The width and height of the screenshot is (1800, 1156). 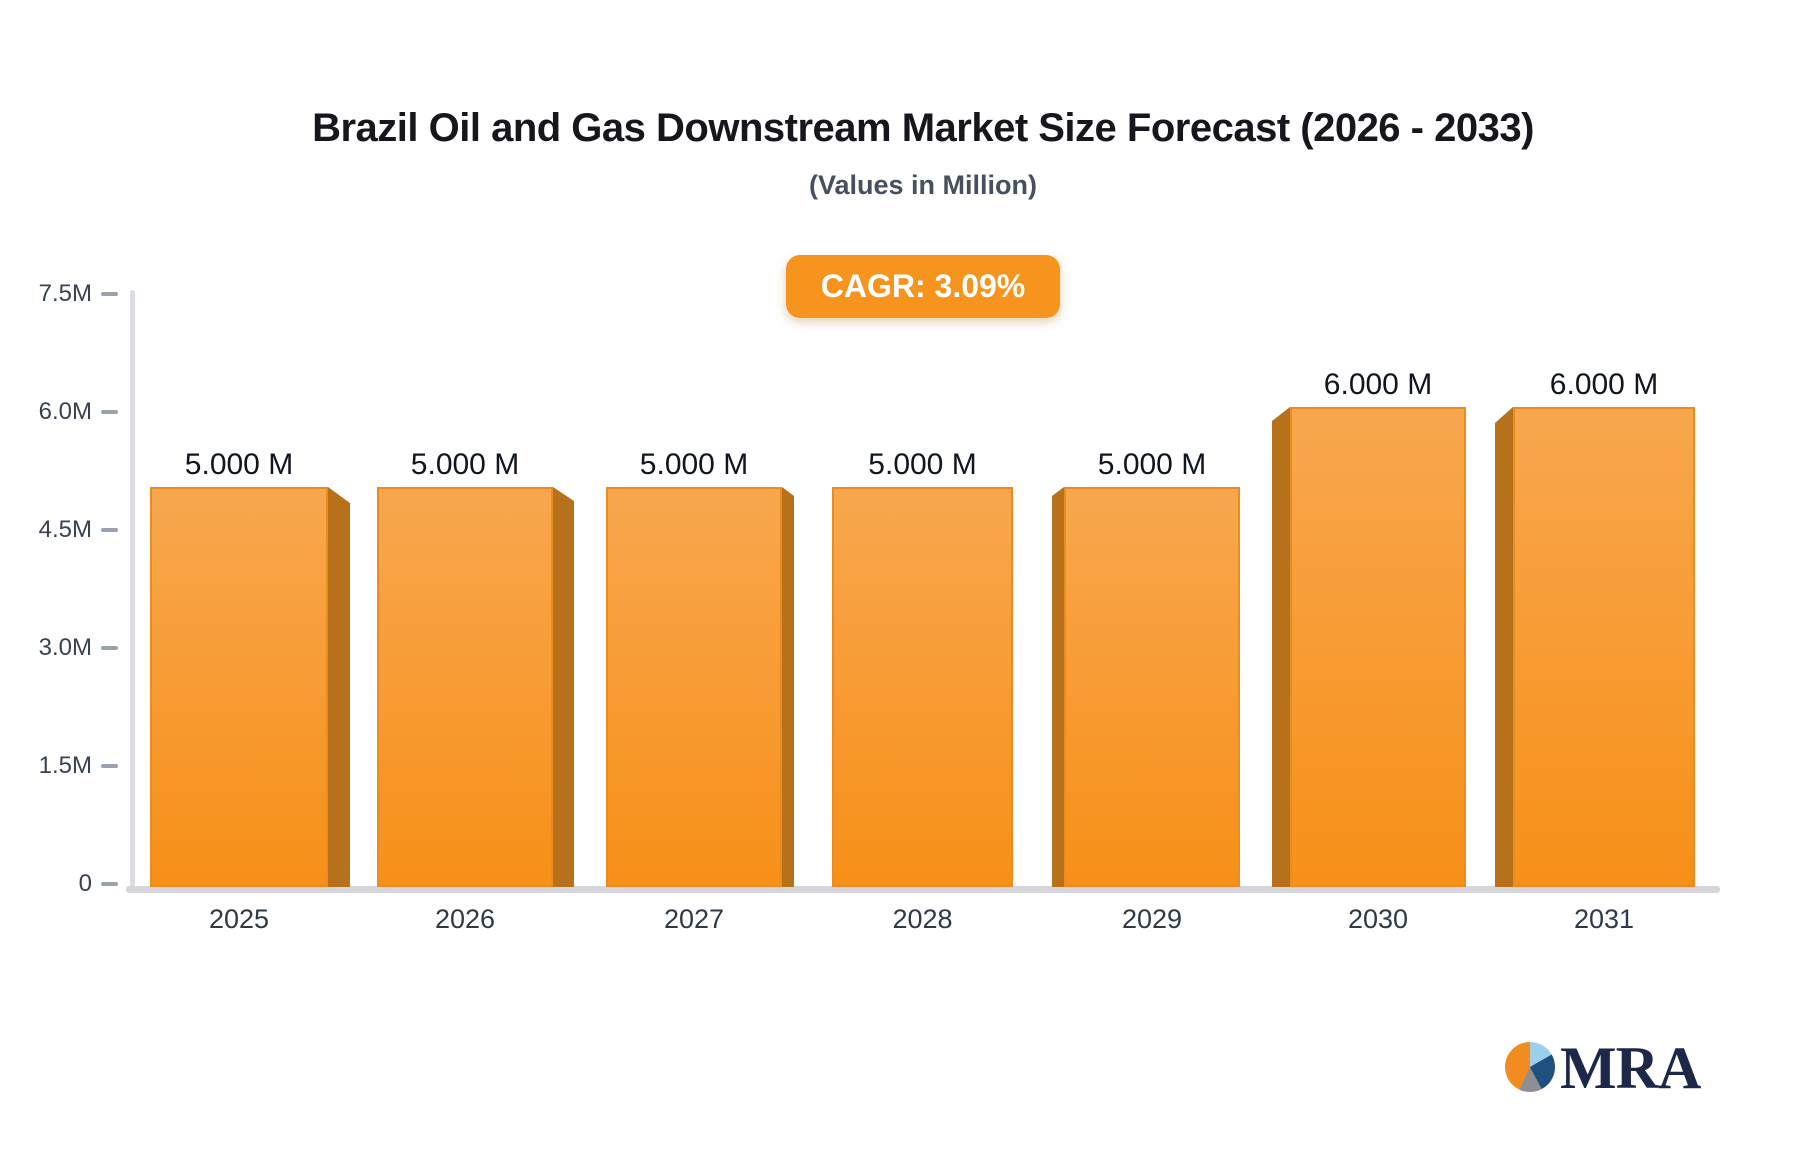 I want to click on x-axis-label: 2025, so click(x=239, y=919).